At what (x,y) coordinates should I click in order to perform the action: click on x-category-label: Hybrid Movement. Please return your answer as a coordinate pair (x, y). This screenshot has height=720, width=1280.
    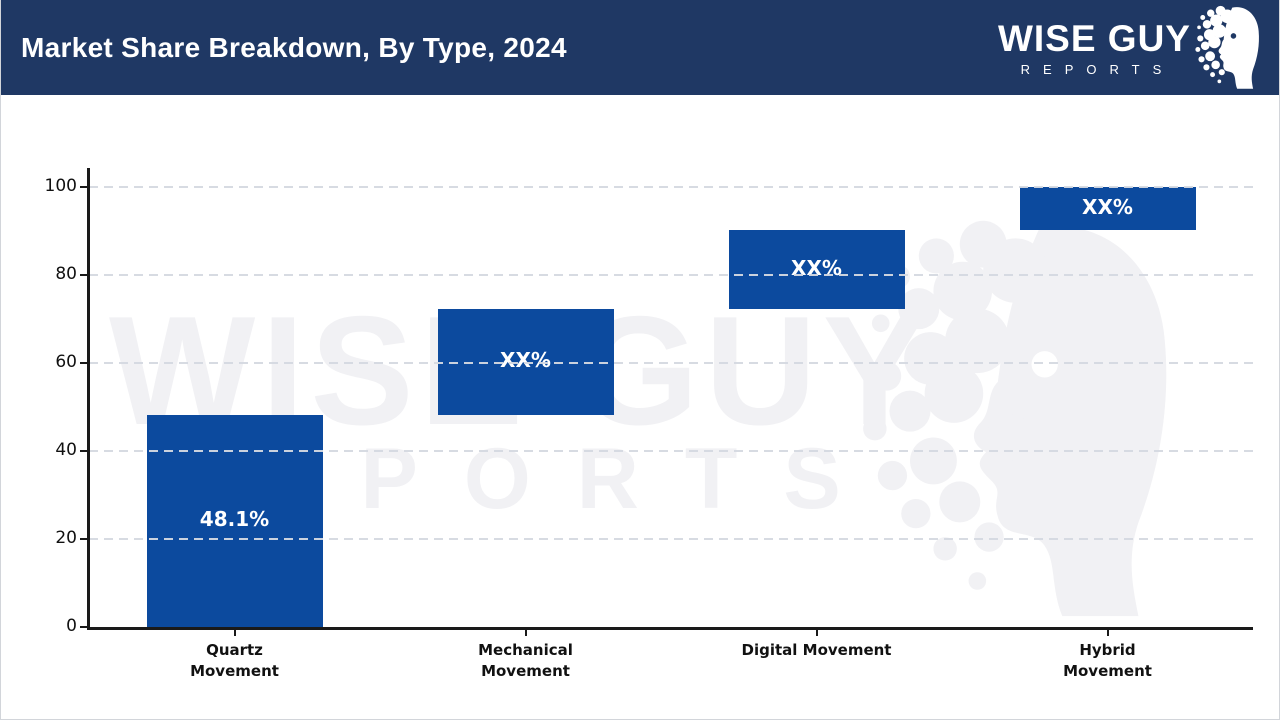
    Looking at the image, I should click on (1107, 660).